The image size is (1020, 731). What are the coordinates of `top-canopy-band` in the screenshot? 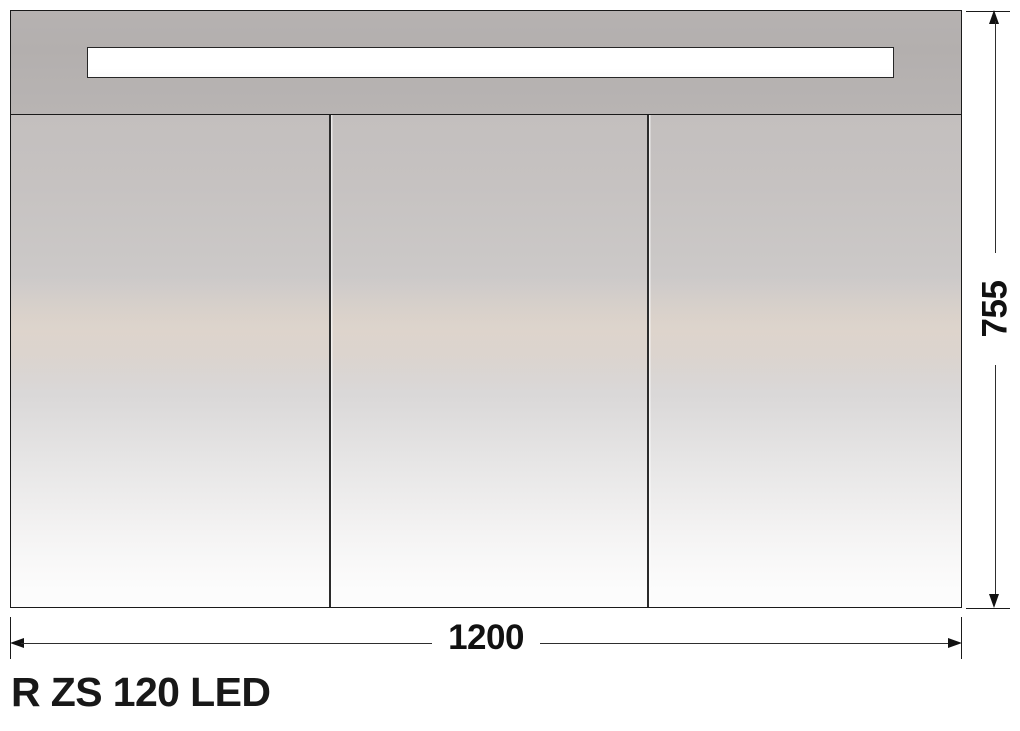 It's located at (486, 63).